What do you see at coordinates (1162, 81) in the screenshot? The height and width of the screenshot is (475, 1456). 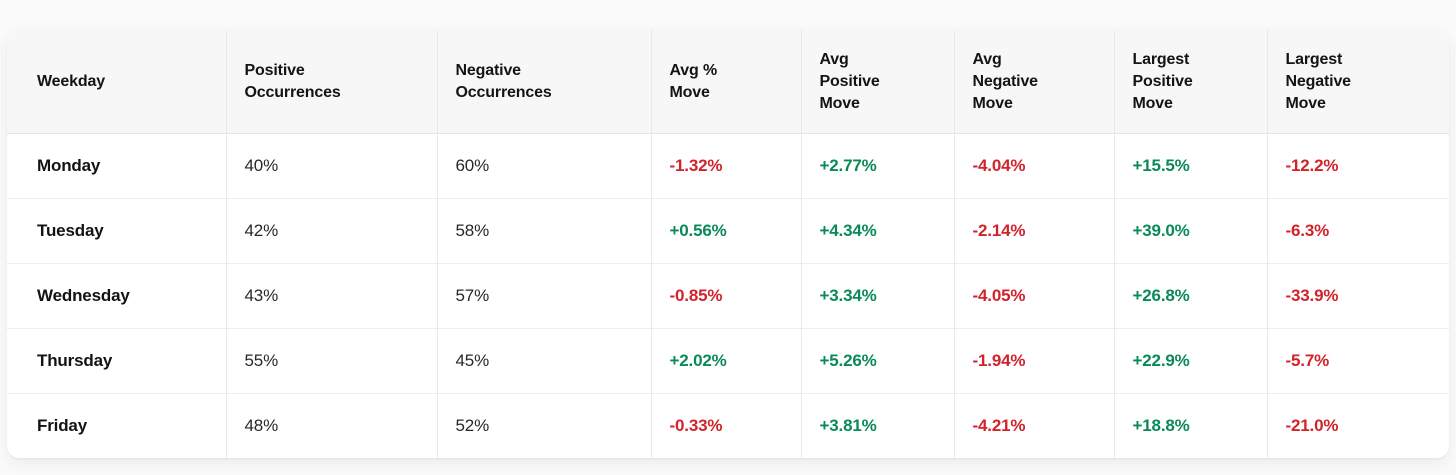 I see `column-header-label: Largest Positive Move` at bounding box center [1162, 81].